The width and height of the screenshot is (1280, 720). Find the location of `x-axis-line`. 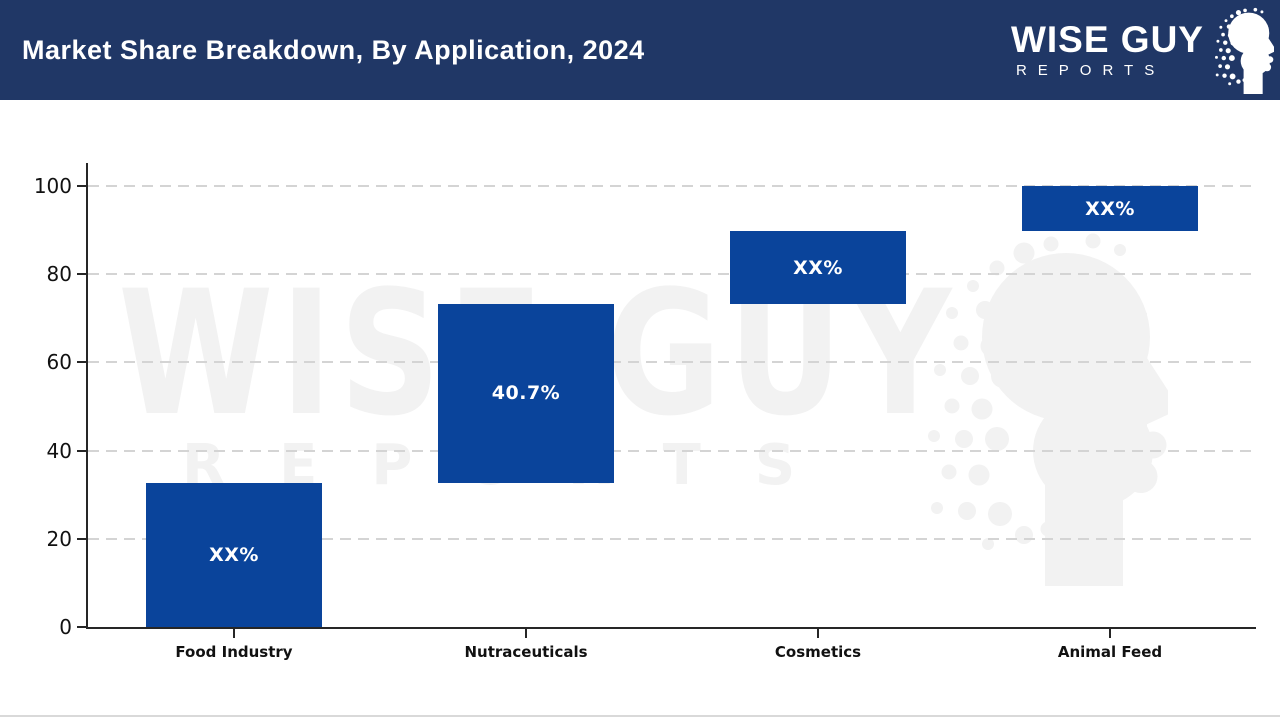

x-axis-line is located at coordinates (671, 628).